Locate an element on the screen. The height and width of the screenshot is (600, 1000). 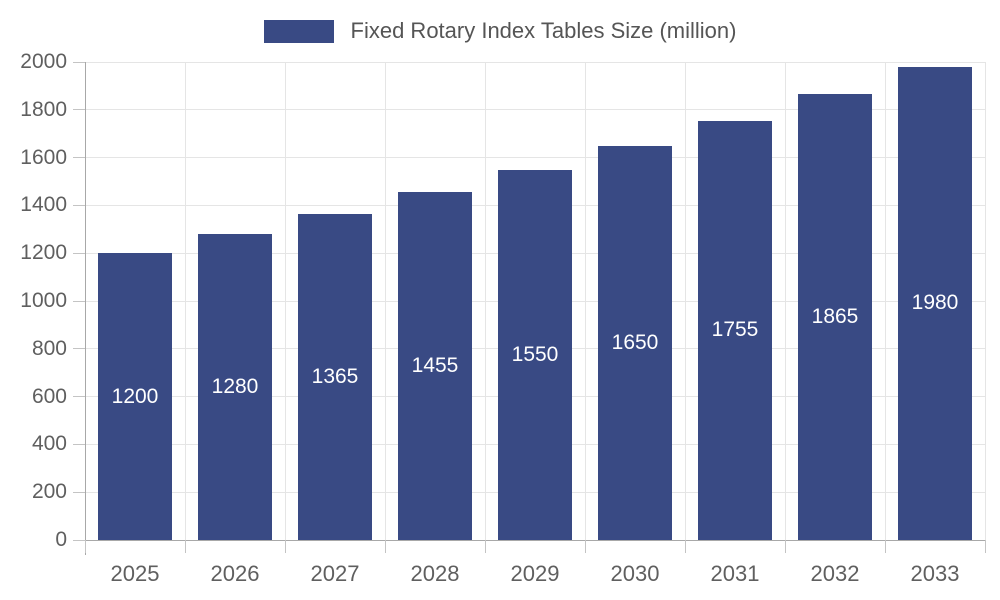
legend: Fixed Rotary Index Tables Size (million) is located at coordinates (500, 31).